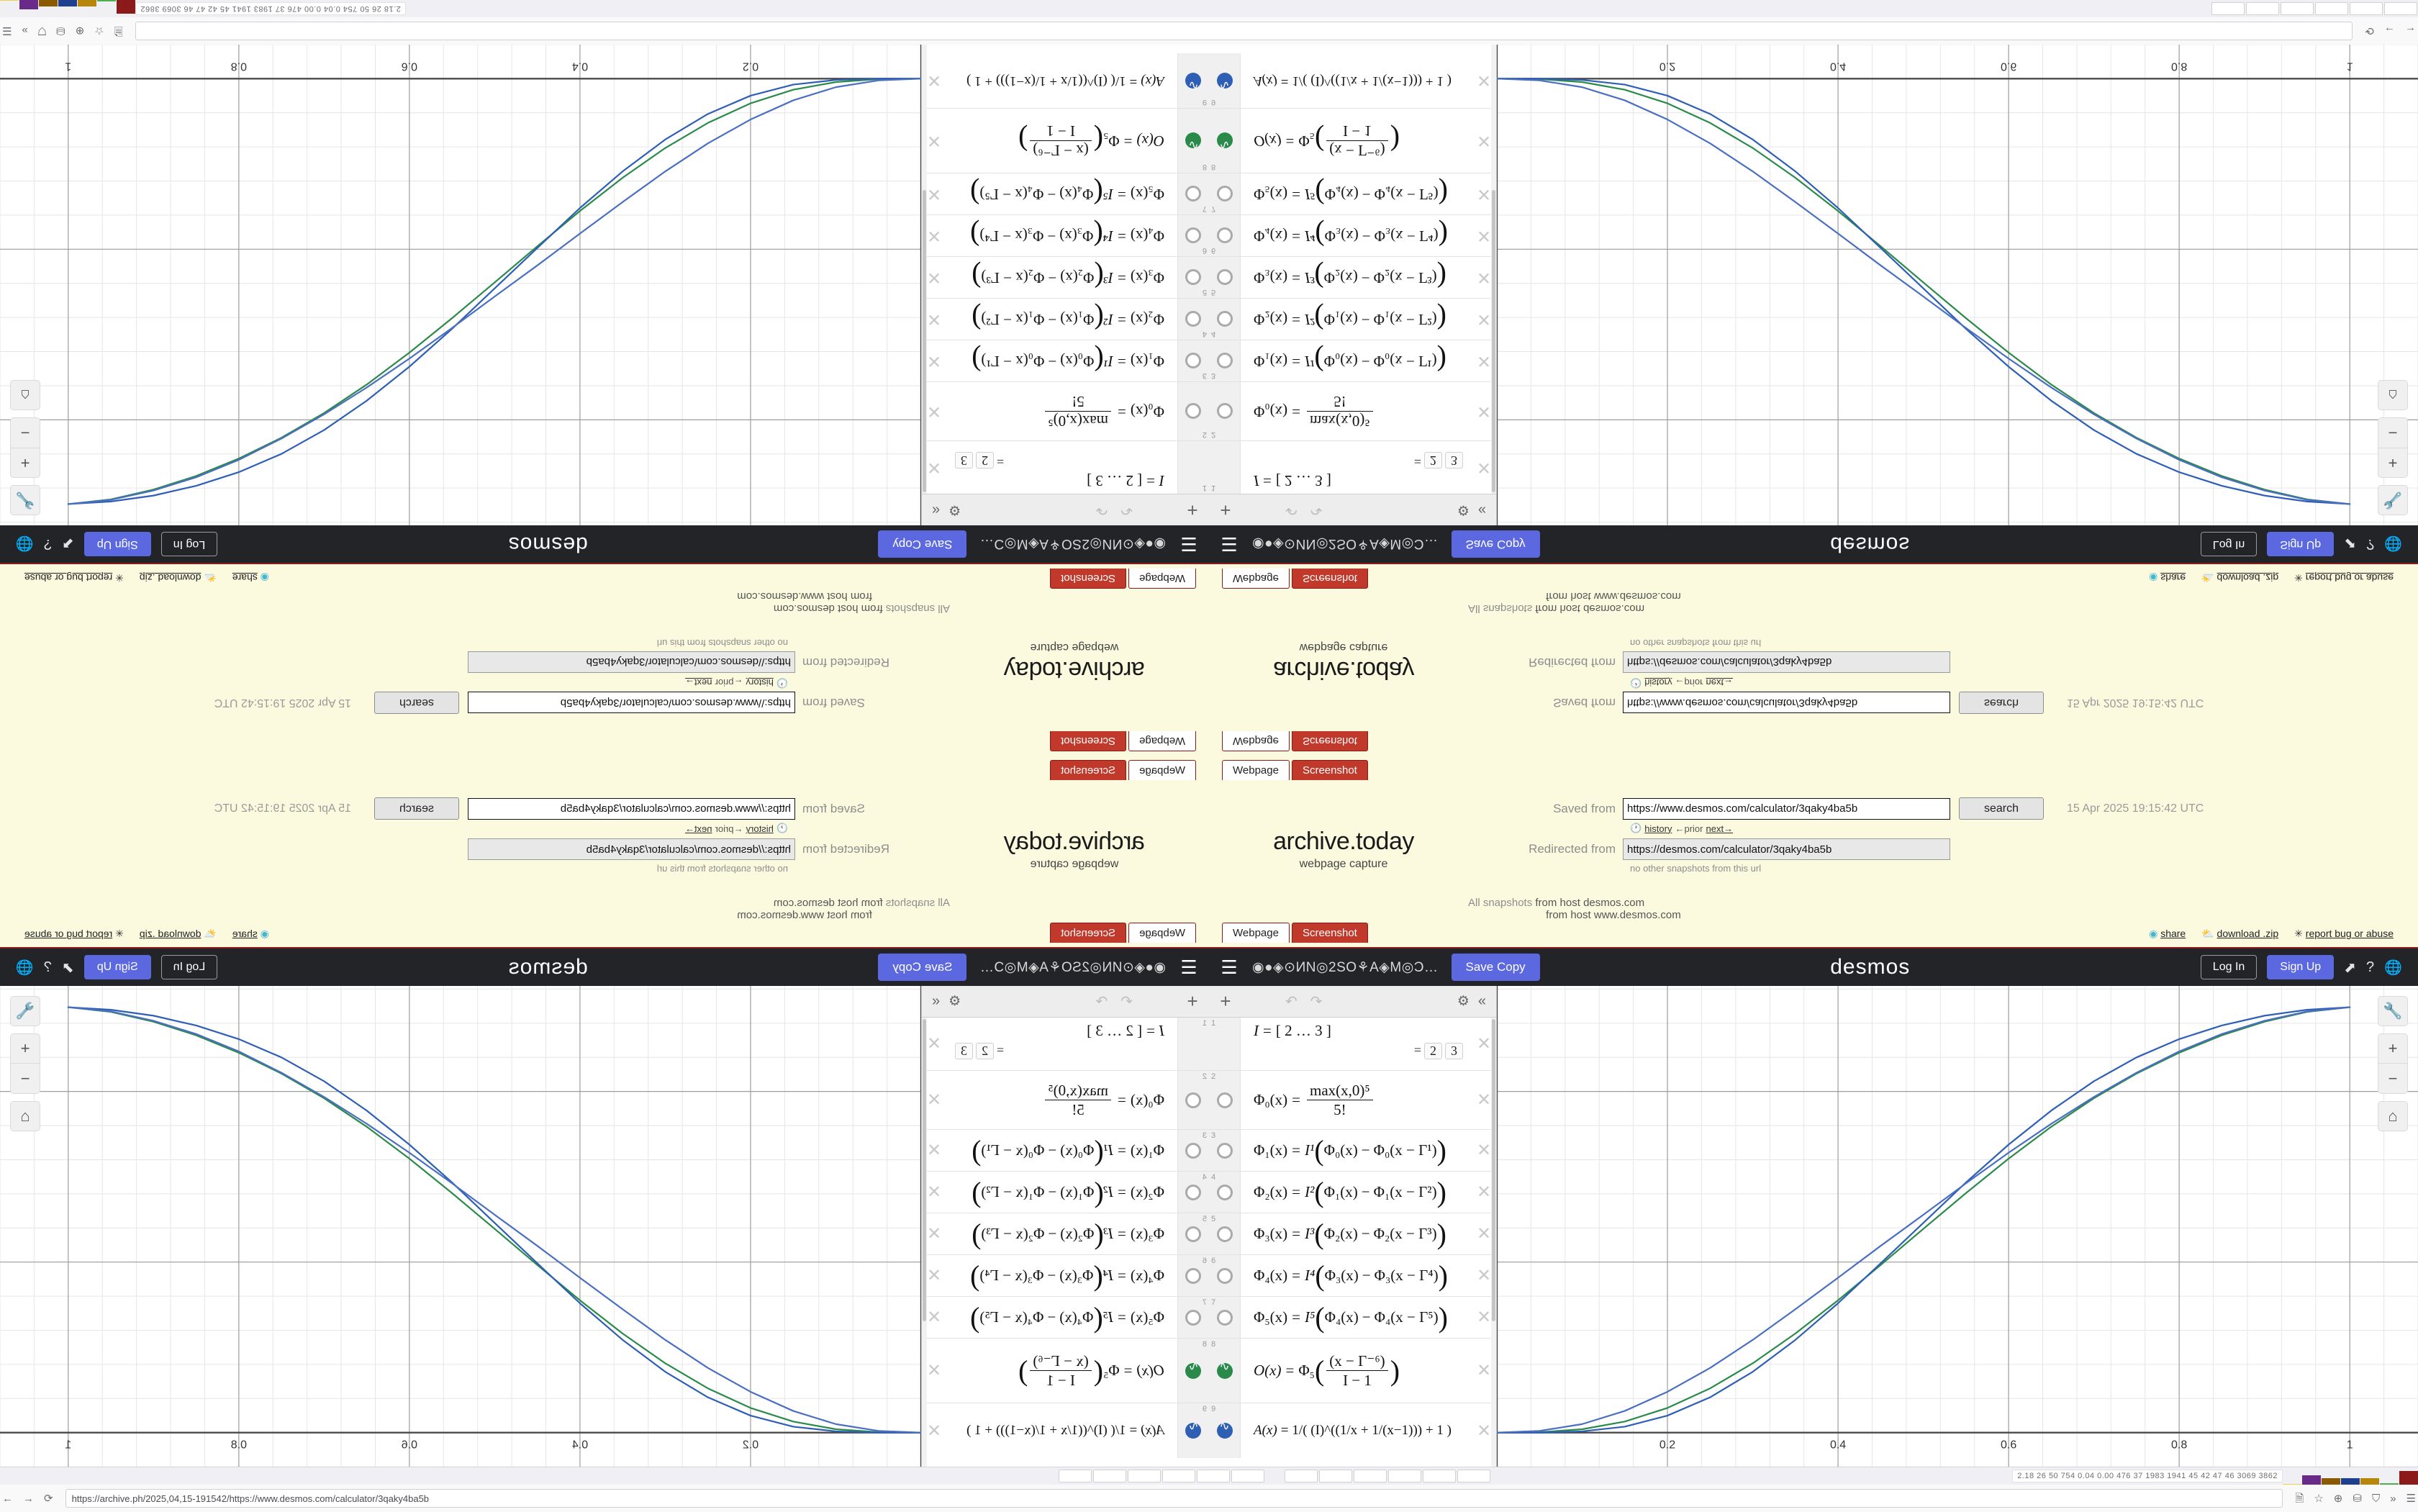 The height and width of the screenshot is (1512, 2418). I want to click on plot-toggle-blue, so click(1225, 81).